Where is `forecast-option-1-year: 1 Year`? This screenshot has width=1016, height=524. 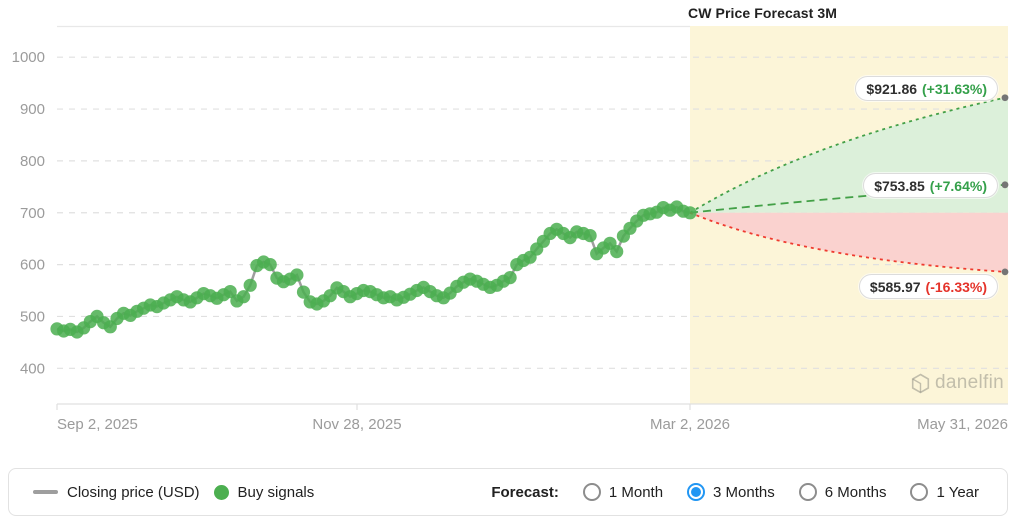 forecast-option-1-year: 1 Year is located at coordinates (944, 492).